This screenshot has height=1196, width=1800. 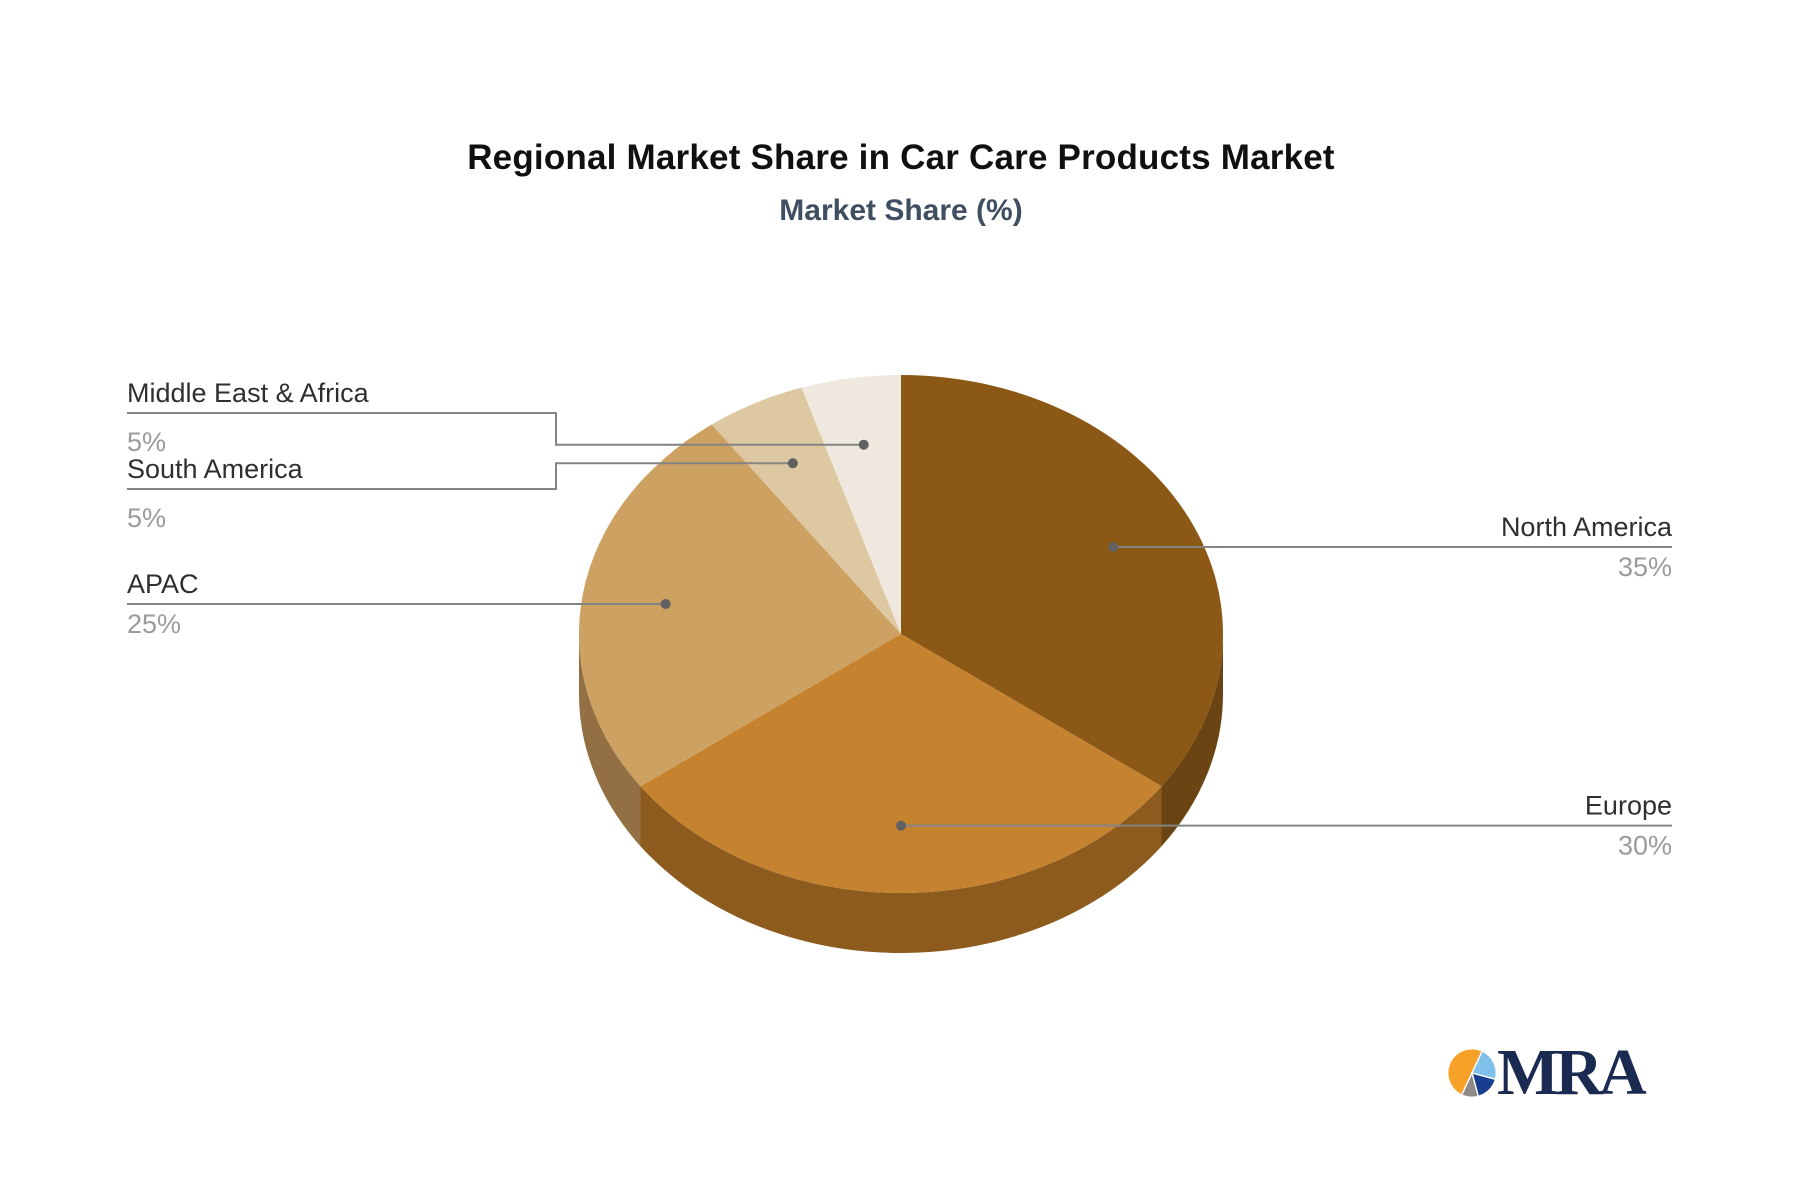 What do you see at coordinates (154, 624) in the screenshot?
I see `slice-value-apac: 25%` at bounding box center [154, 624].